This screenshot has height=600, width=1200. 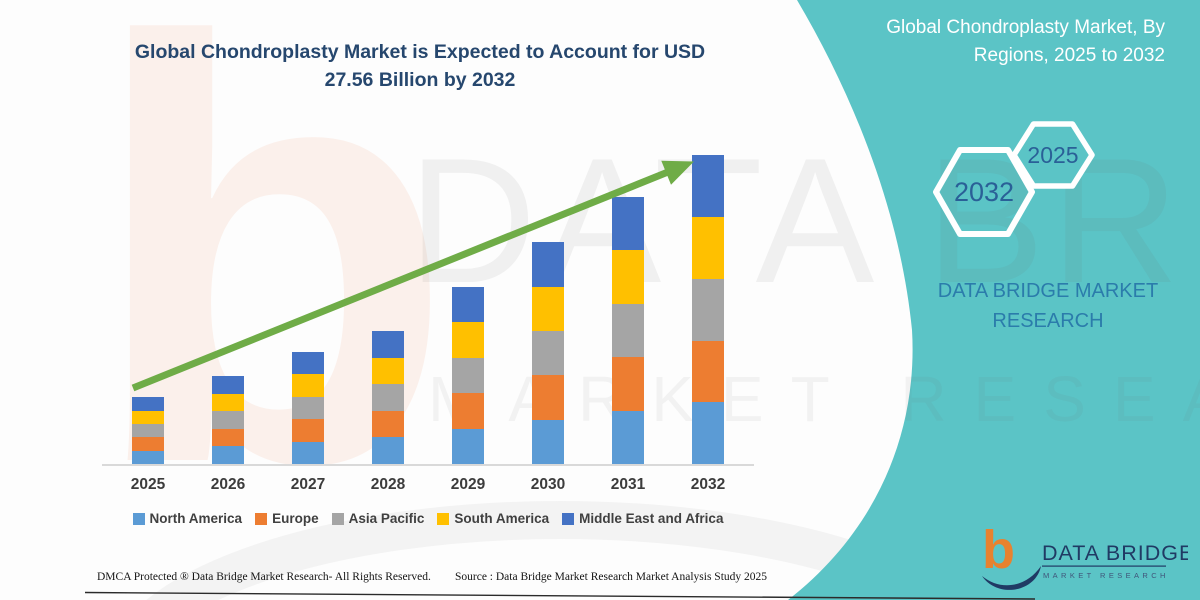 I want to click on hexagon-2025, so click(x=1053, y=155).